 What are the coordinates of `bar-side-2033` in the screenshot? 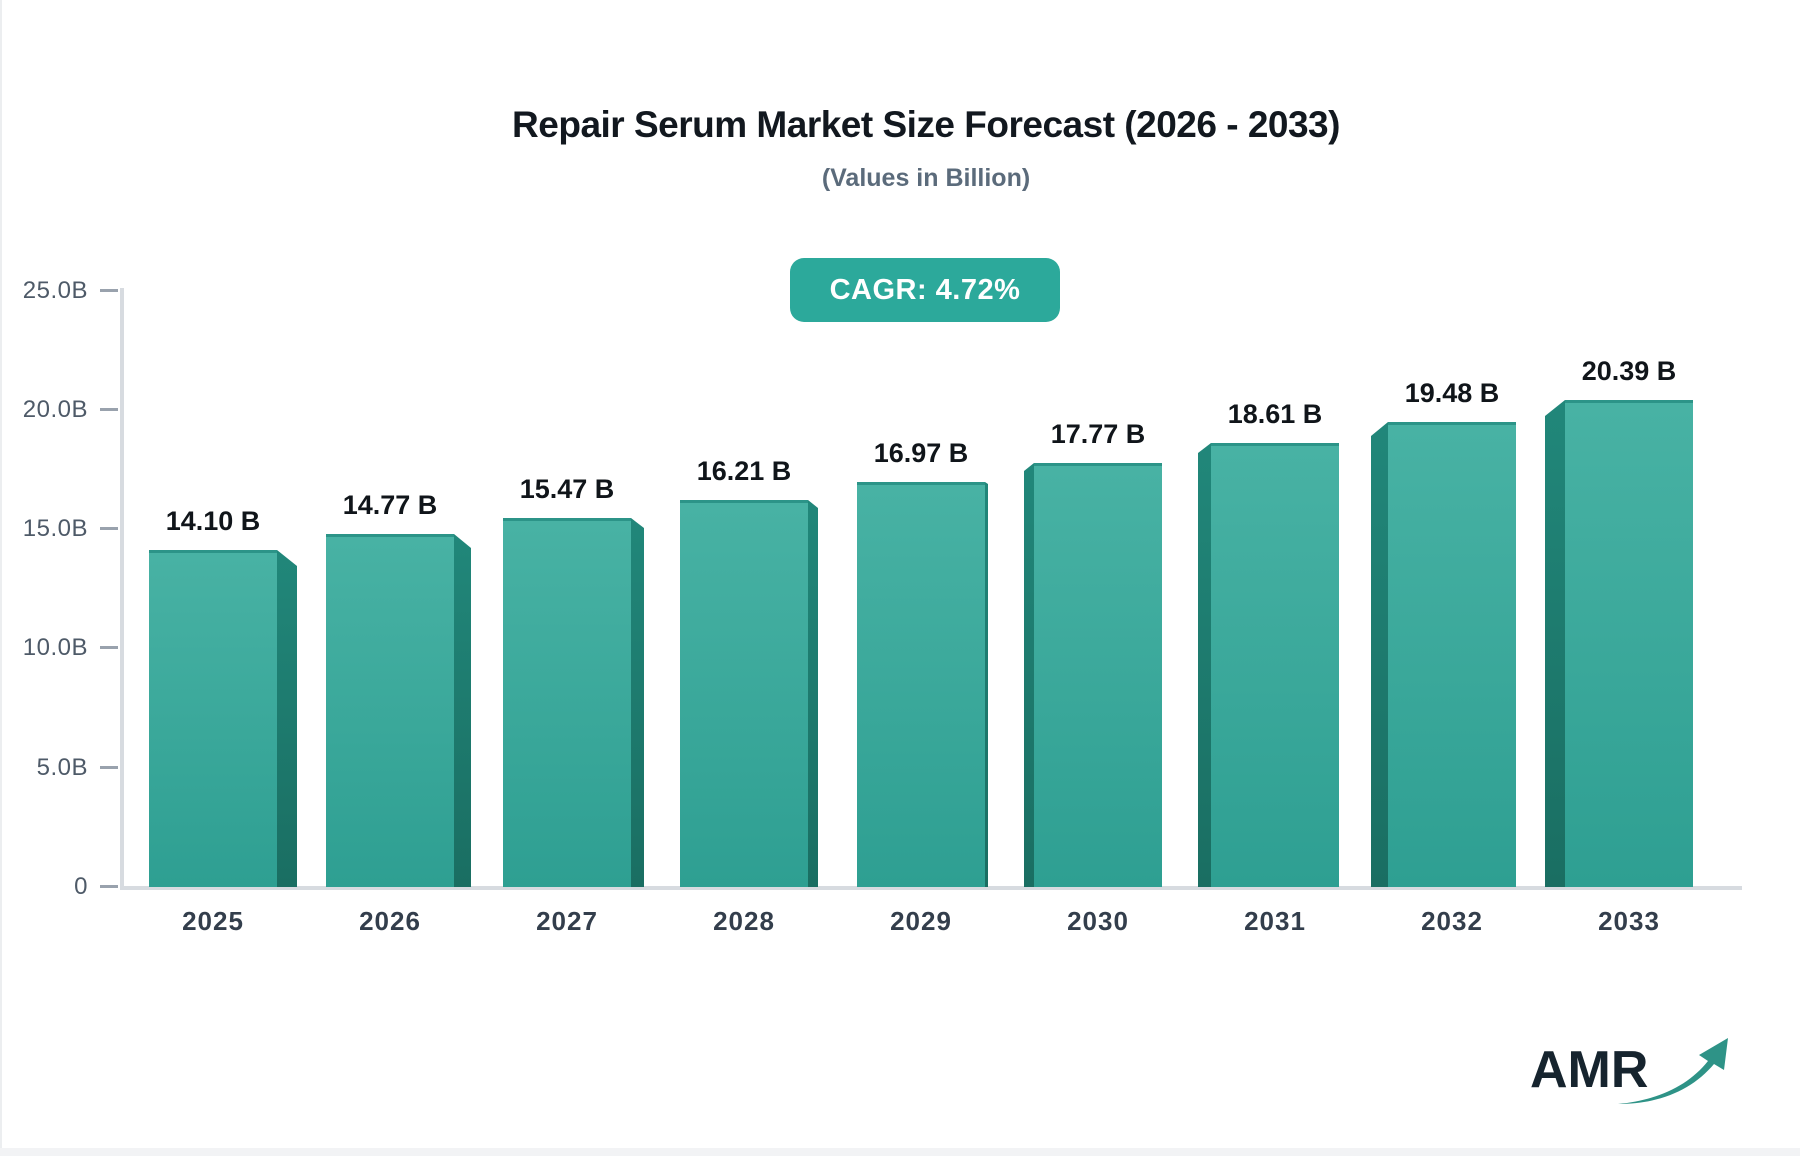 It's located at (1555, 643).